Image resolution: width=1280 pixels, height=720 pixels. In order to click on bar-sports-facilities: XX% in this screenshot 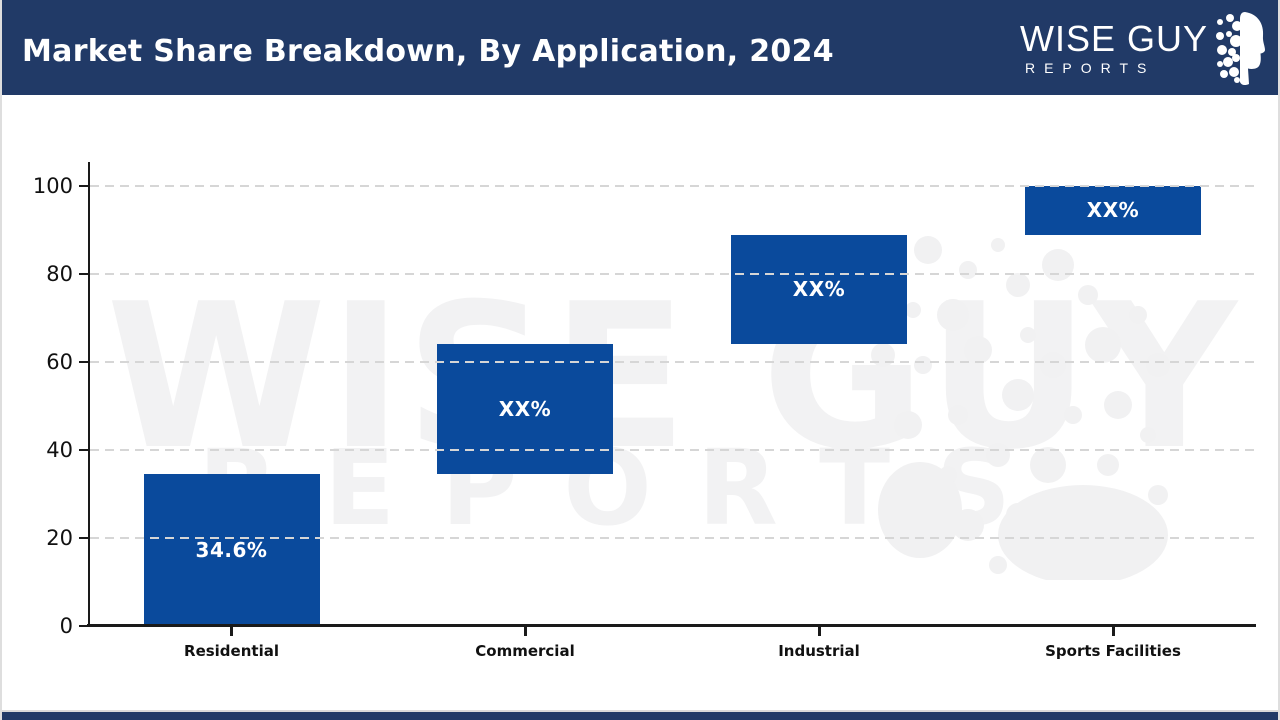, I will do `click(1113, 210)`.